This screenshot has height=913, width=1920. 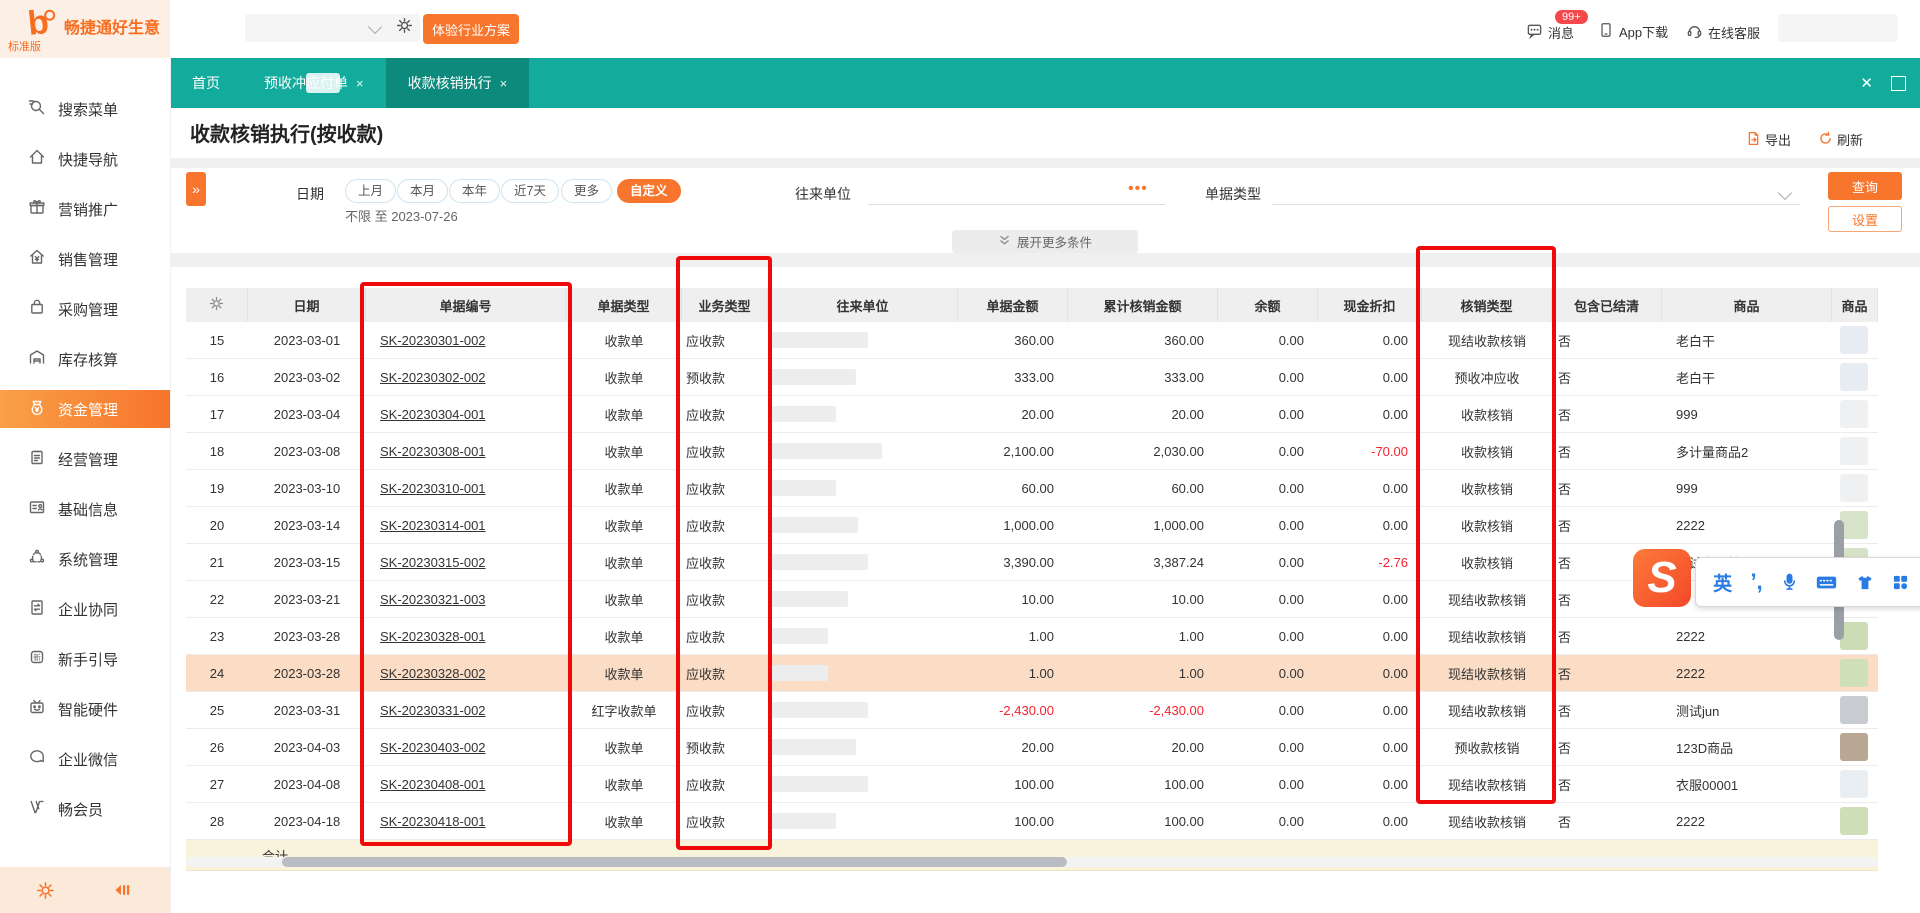 What do you see at coordinates (475, 191) in the screenshot?
I see `date-pill-3: 本年` at bounding box center [475, 191].